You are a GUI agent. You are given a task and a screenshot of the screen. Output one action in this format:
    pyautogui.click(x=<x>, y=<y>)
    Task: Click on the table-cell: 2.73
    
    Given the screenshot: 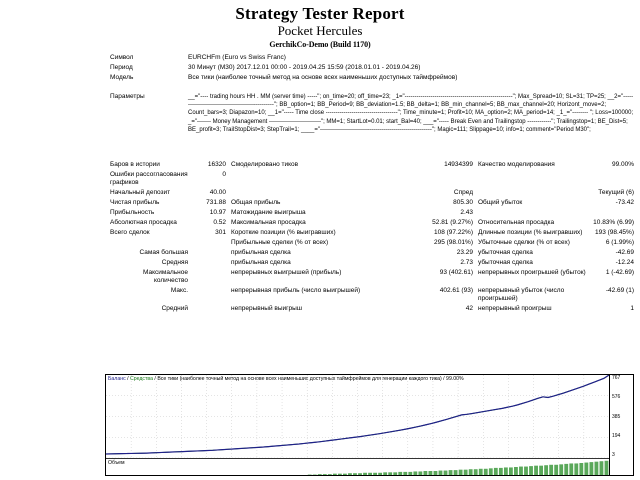 What is the action you would take?
    pyautogui.click(x=466, y=262)
    